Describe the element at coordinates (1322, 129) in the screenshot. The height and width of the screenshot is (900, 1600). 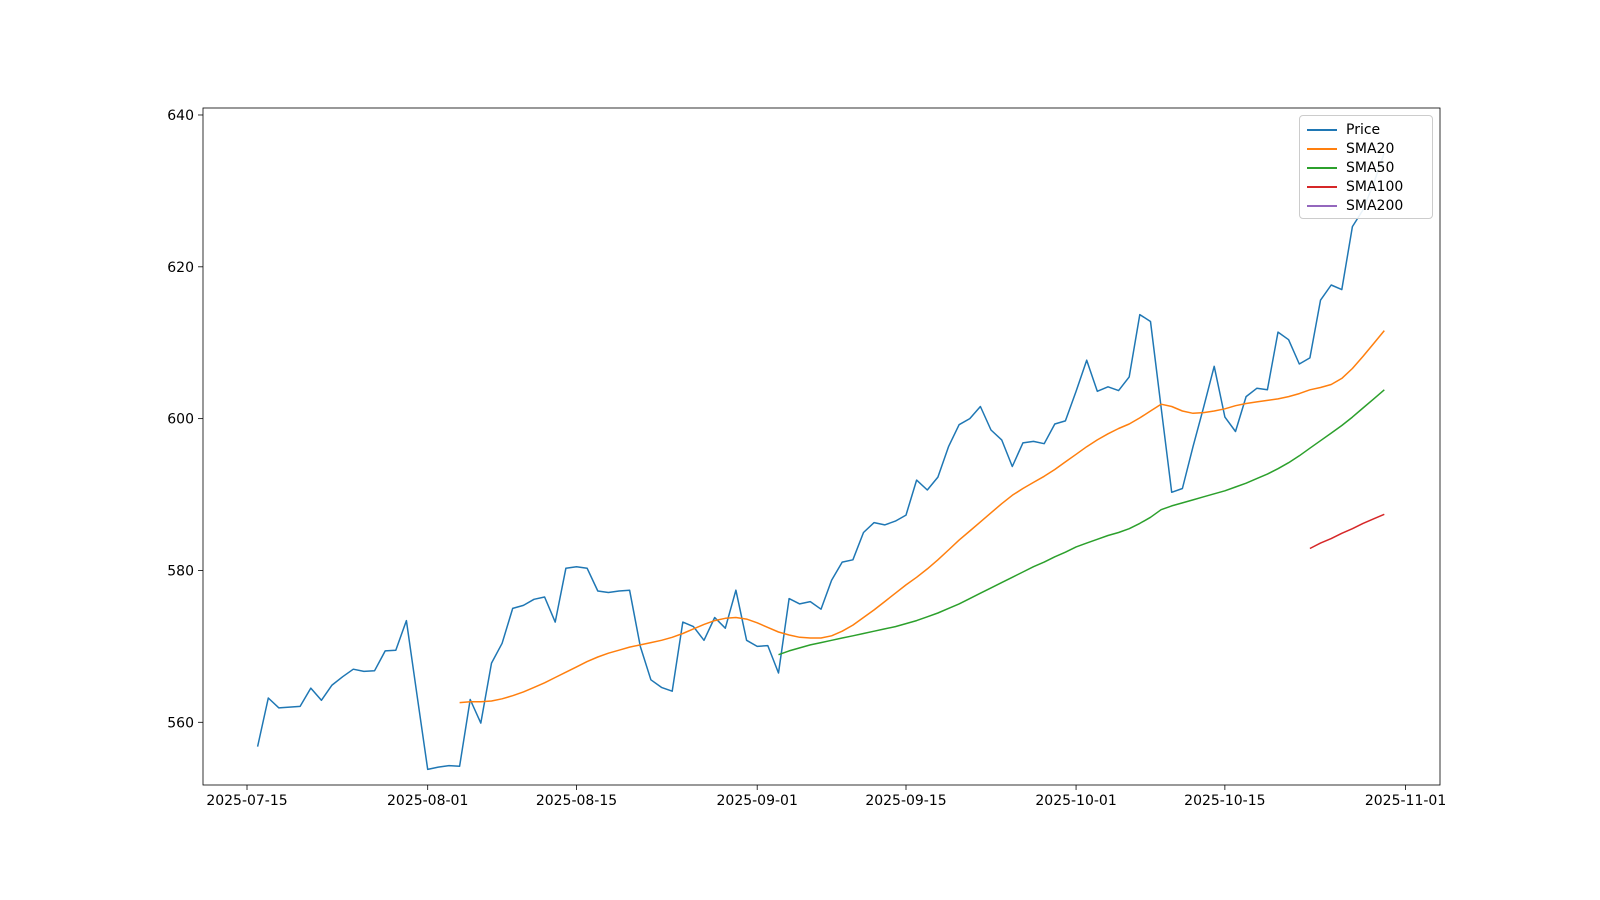
I see `legend-swatch-price` at that location.